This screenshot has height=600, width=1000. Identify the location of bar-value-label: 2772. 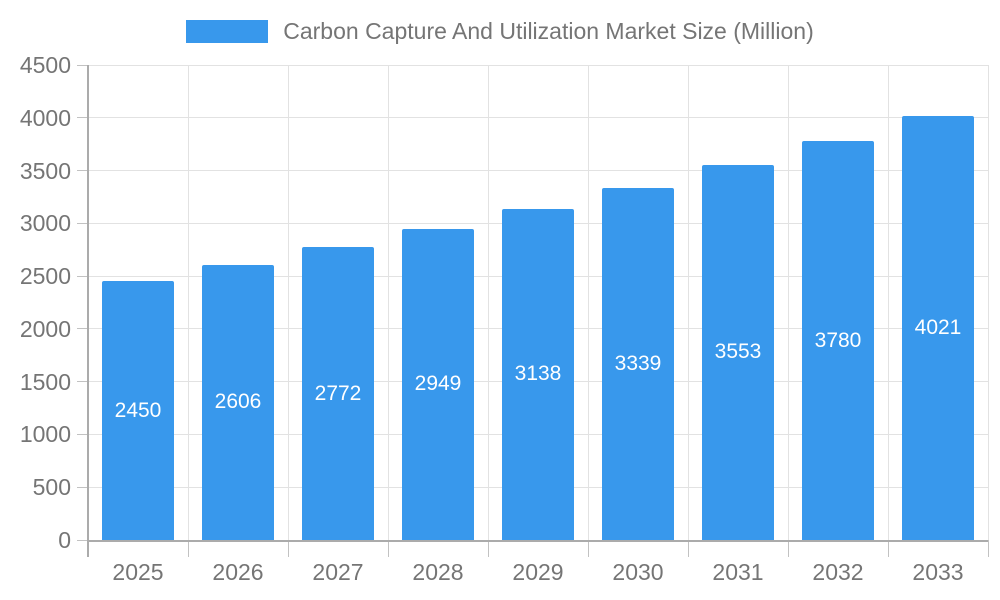
(338, 393).